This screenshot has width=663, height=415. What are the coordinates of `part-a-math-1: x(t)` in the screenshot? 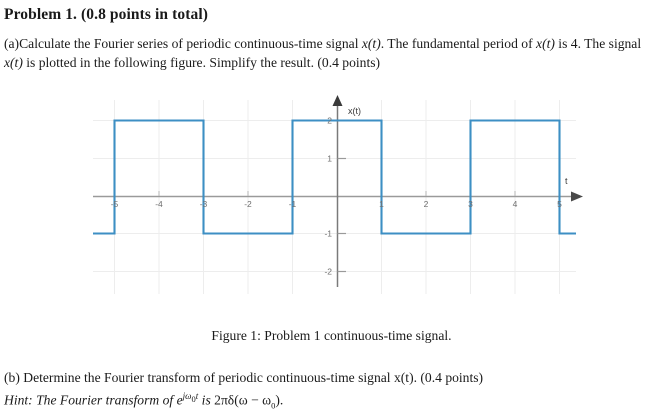 It's located at (371, 43).